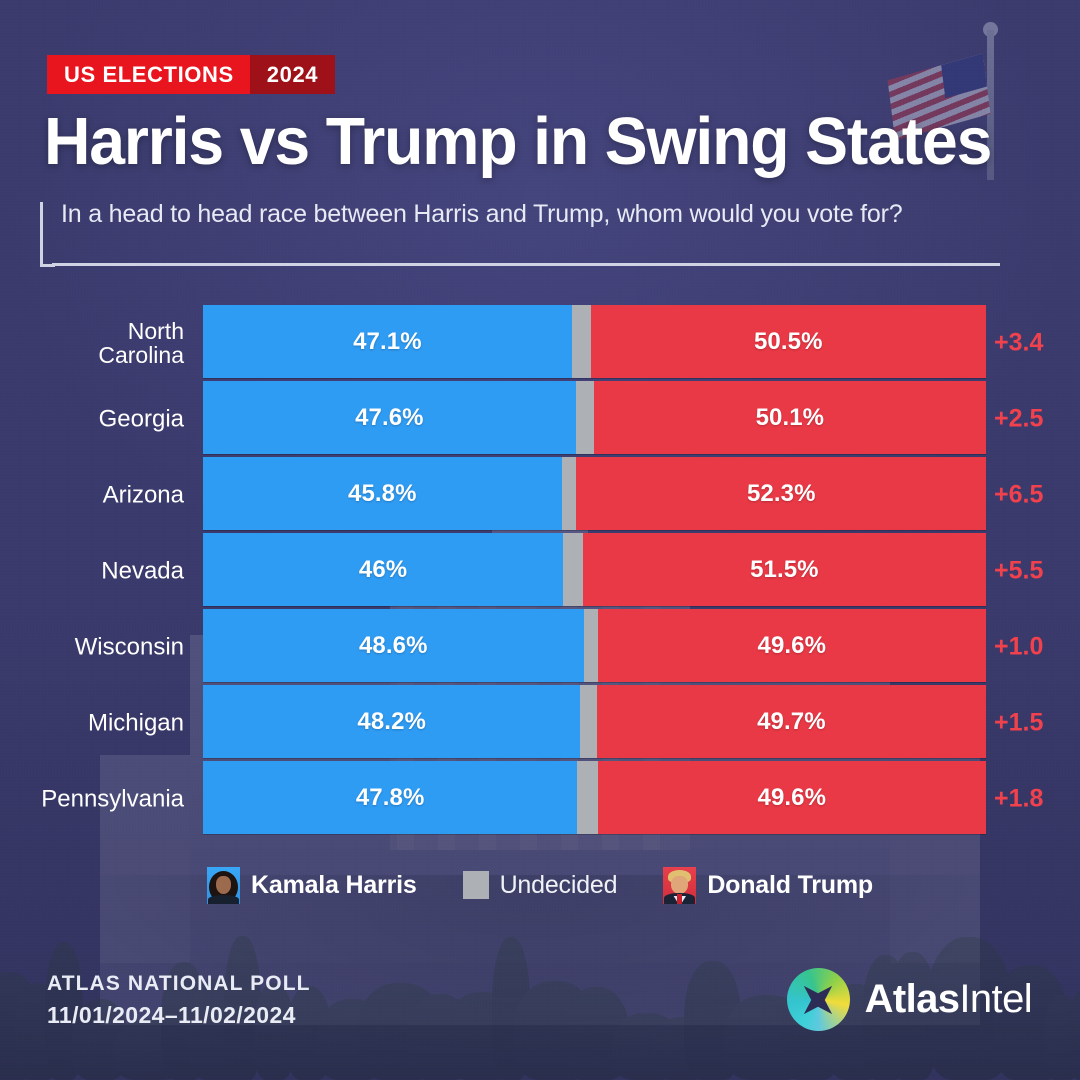 This screenshot has width=1080, height=1080. Describe the element at coordinates (1019, 798) in the screenshot. I see `margin-label: +1.8` at that location.